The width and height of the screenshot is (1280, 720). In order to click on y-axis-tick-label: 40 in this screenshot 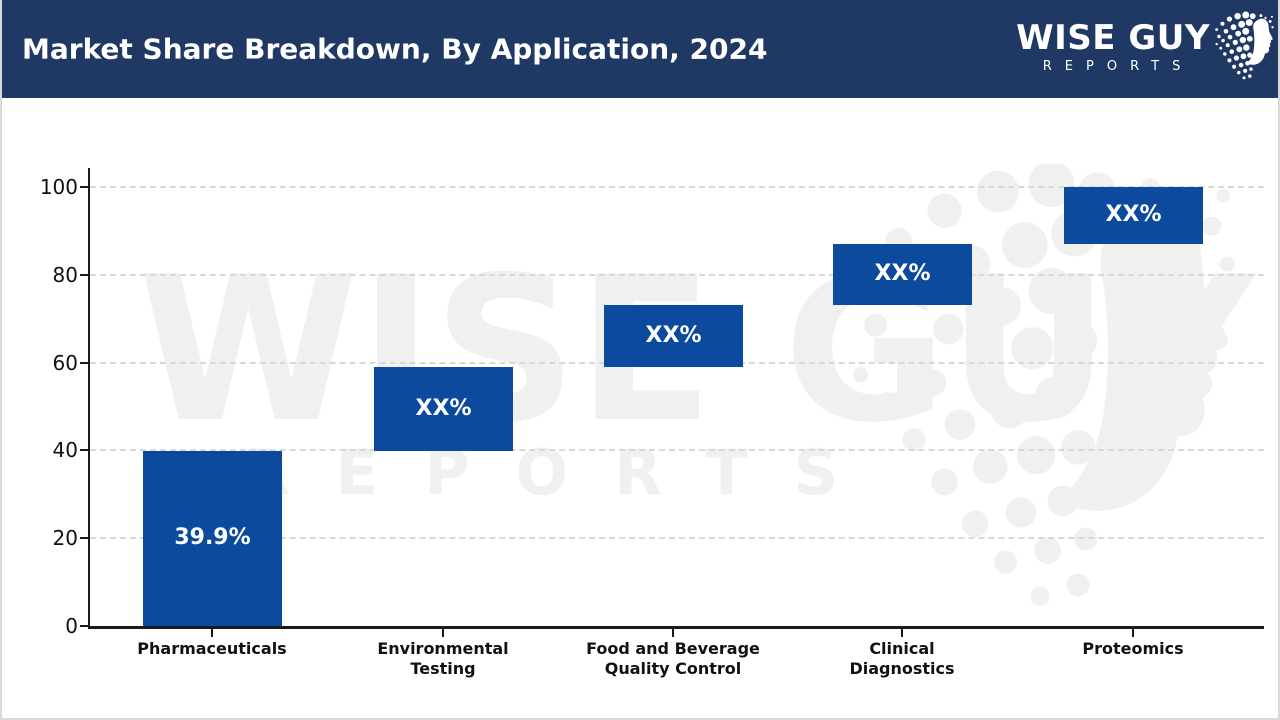, I will do `click(65, 450)`.